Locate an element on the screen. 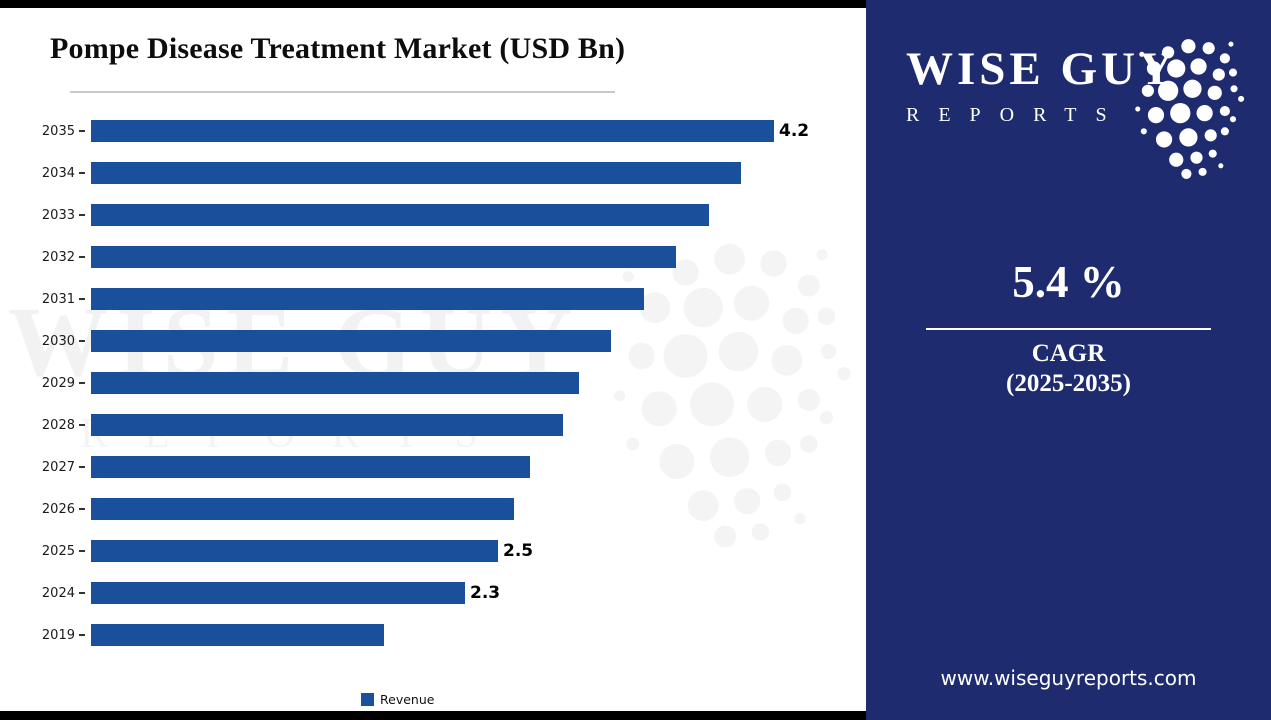  legend-label: Revenue is located at coordinates (407, 699).